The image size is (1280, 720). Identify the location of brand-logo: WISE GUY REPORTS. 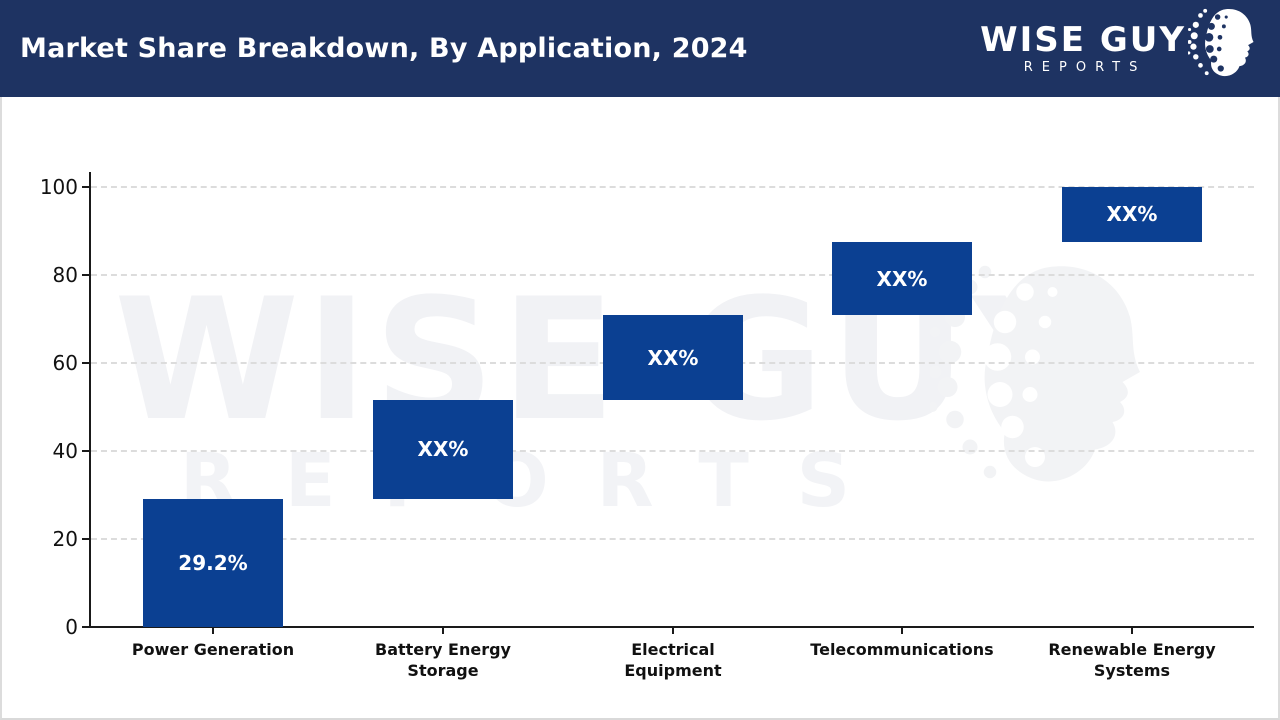
(1123, 49).